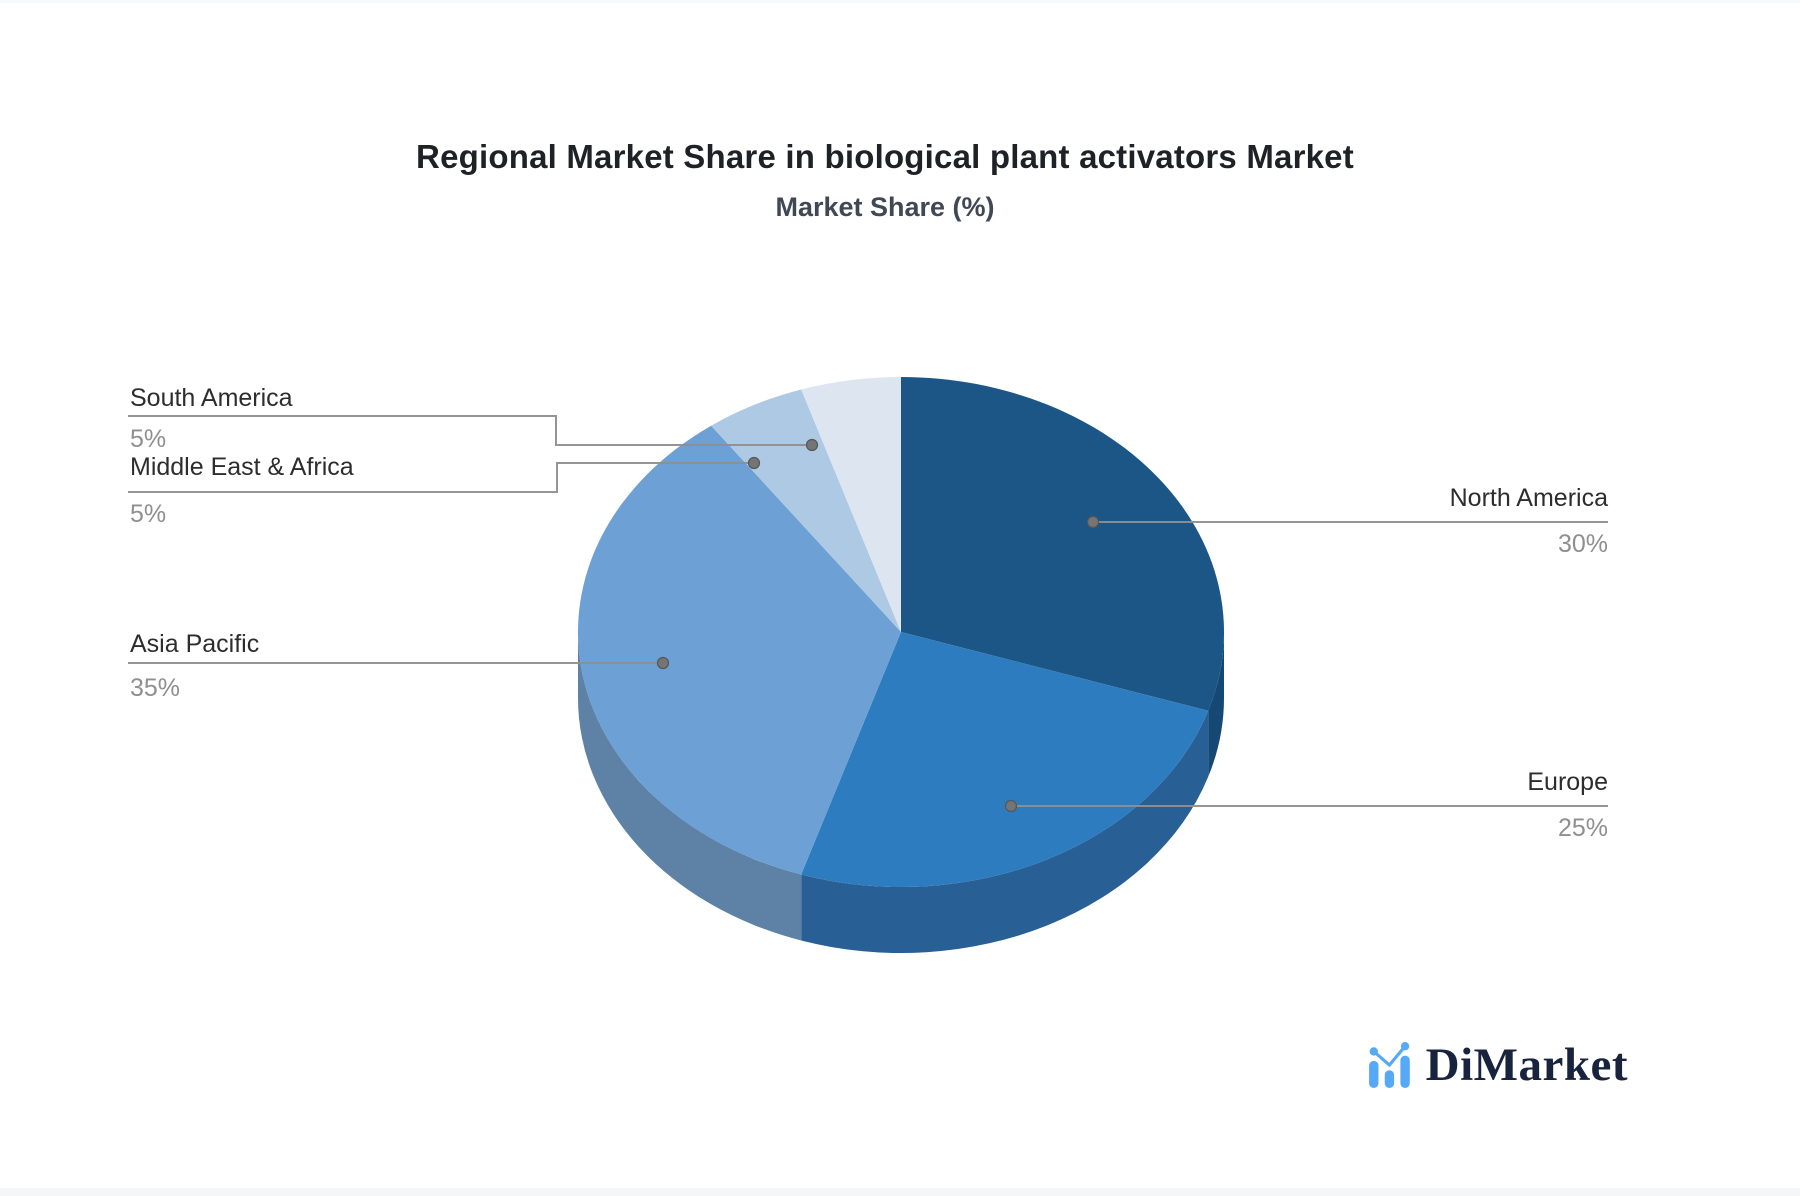  I want to click on chart-subtitle: Market Share (%), so click(885, 207).